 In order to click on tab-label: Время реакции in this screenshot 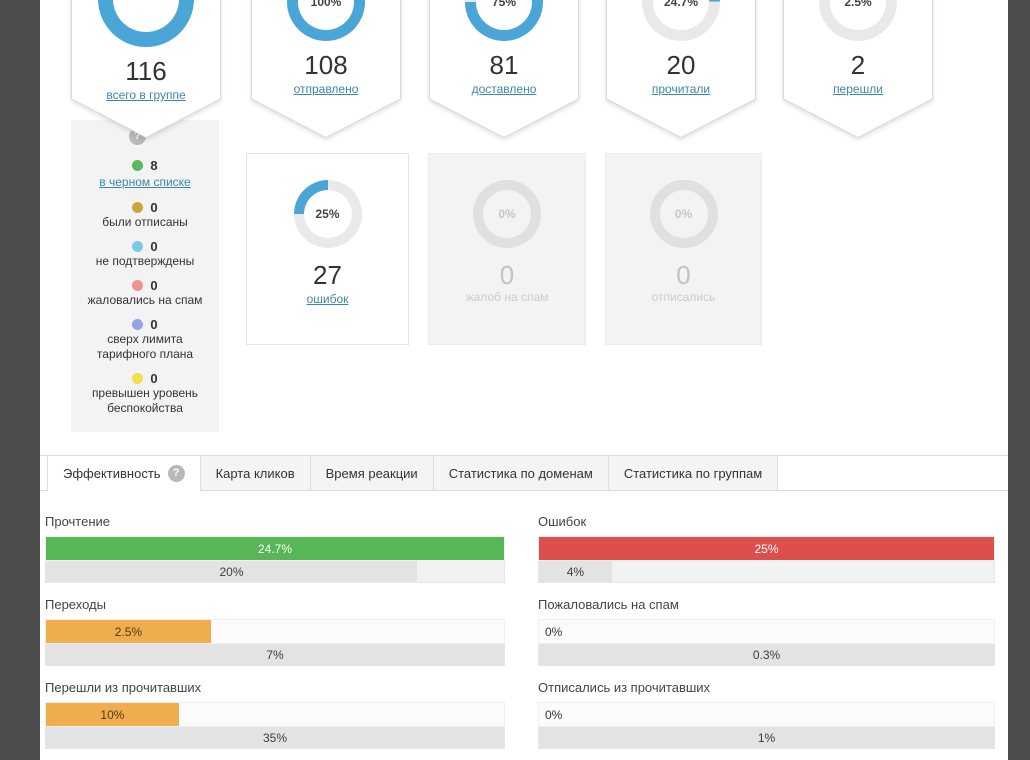, I will do `click(371, 473)`.